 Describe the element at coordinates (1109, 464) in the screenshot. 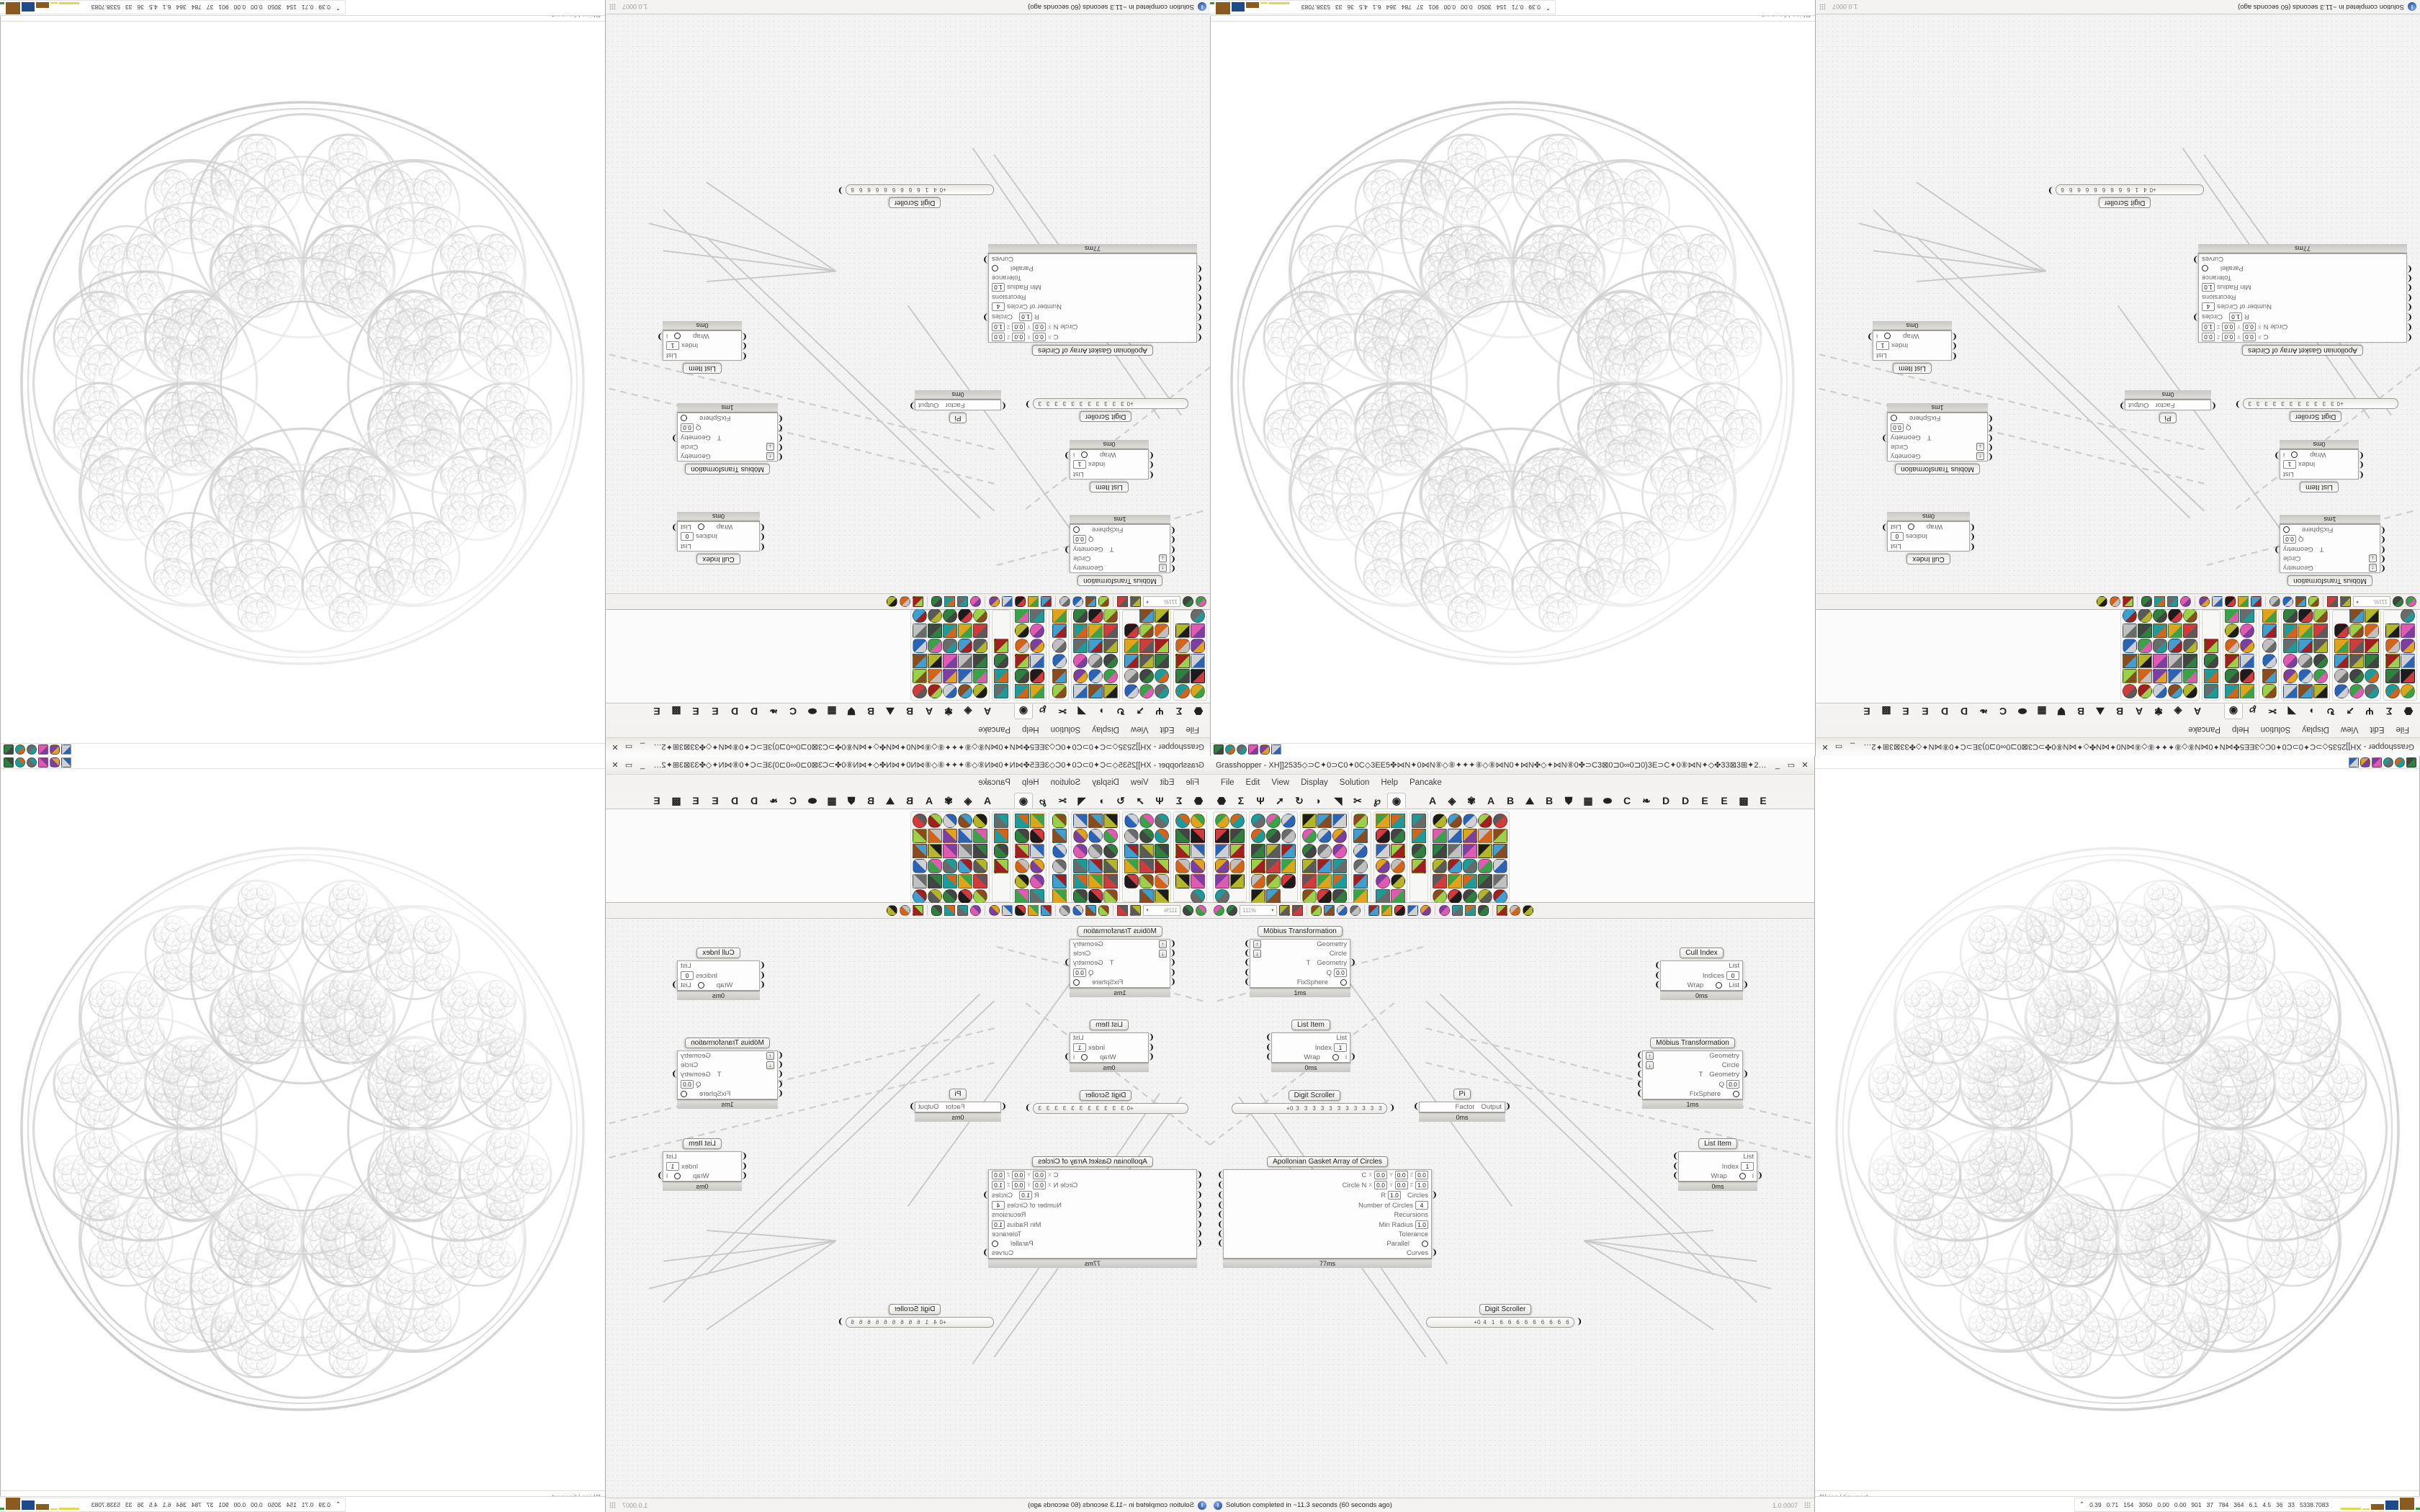

I see `component-body: ❨ List ❨ Index 1 ❨ Wrap i ❩` at that location.